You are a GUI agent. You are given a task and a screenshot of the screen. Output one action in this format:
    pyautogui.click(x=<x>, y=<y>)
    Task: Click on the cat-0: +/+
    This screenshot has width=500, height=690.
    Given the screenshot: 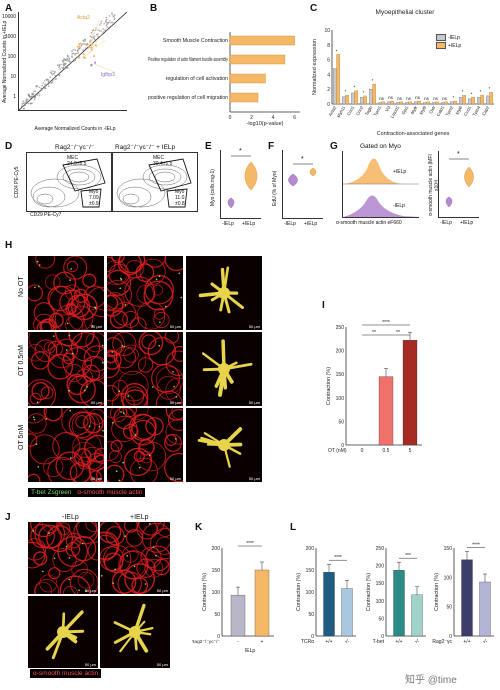 What is the action you would take?
    pyautogui.click(x=466, y=642)
    